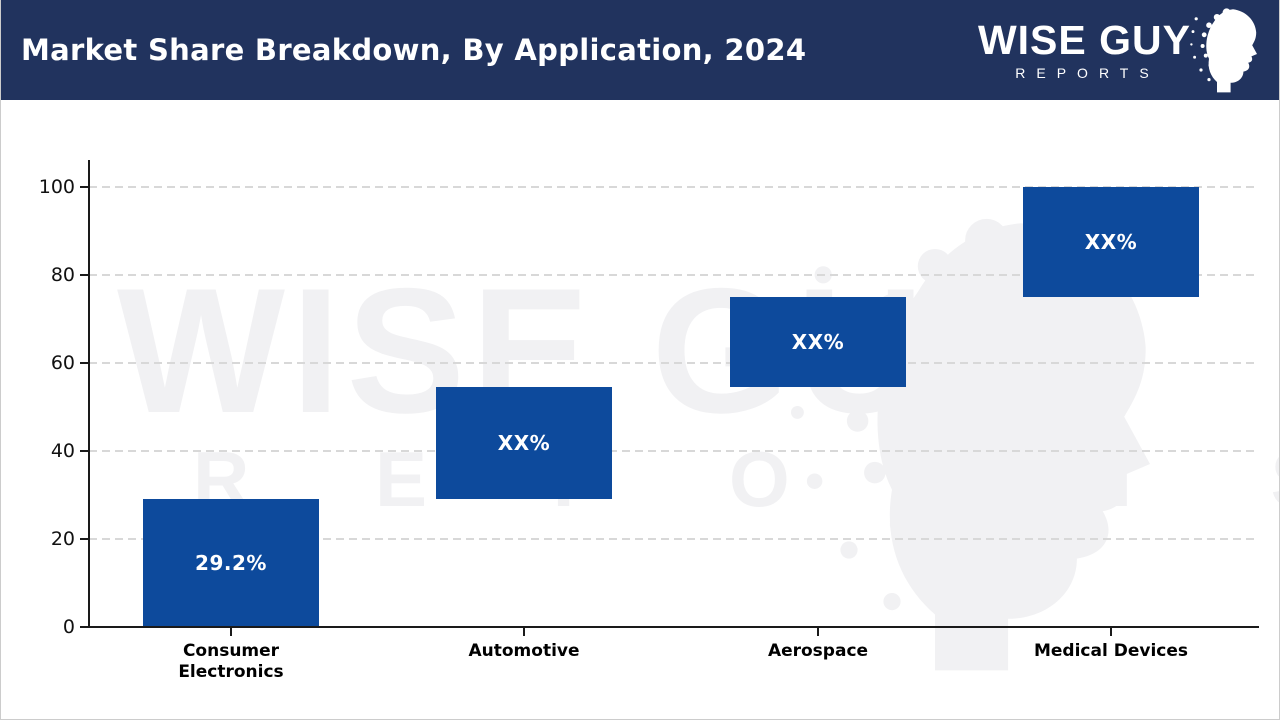  I want to click on x-axis-label-aerospace: Aerospace, so click(818, 651).